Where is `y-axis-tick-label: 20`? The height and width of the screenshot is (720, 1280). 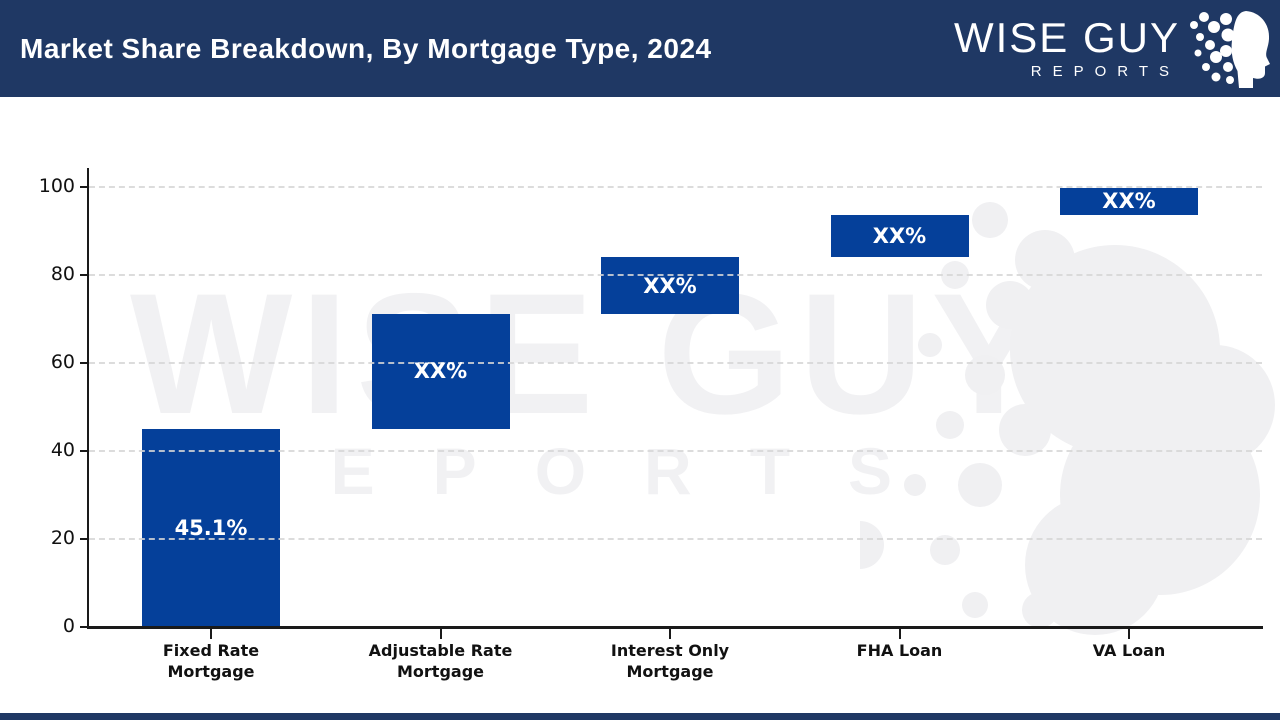
y-axis-tick-label: 20 is located at coordinates (62, 538).